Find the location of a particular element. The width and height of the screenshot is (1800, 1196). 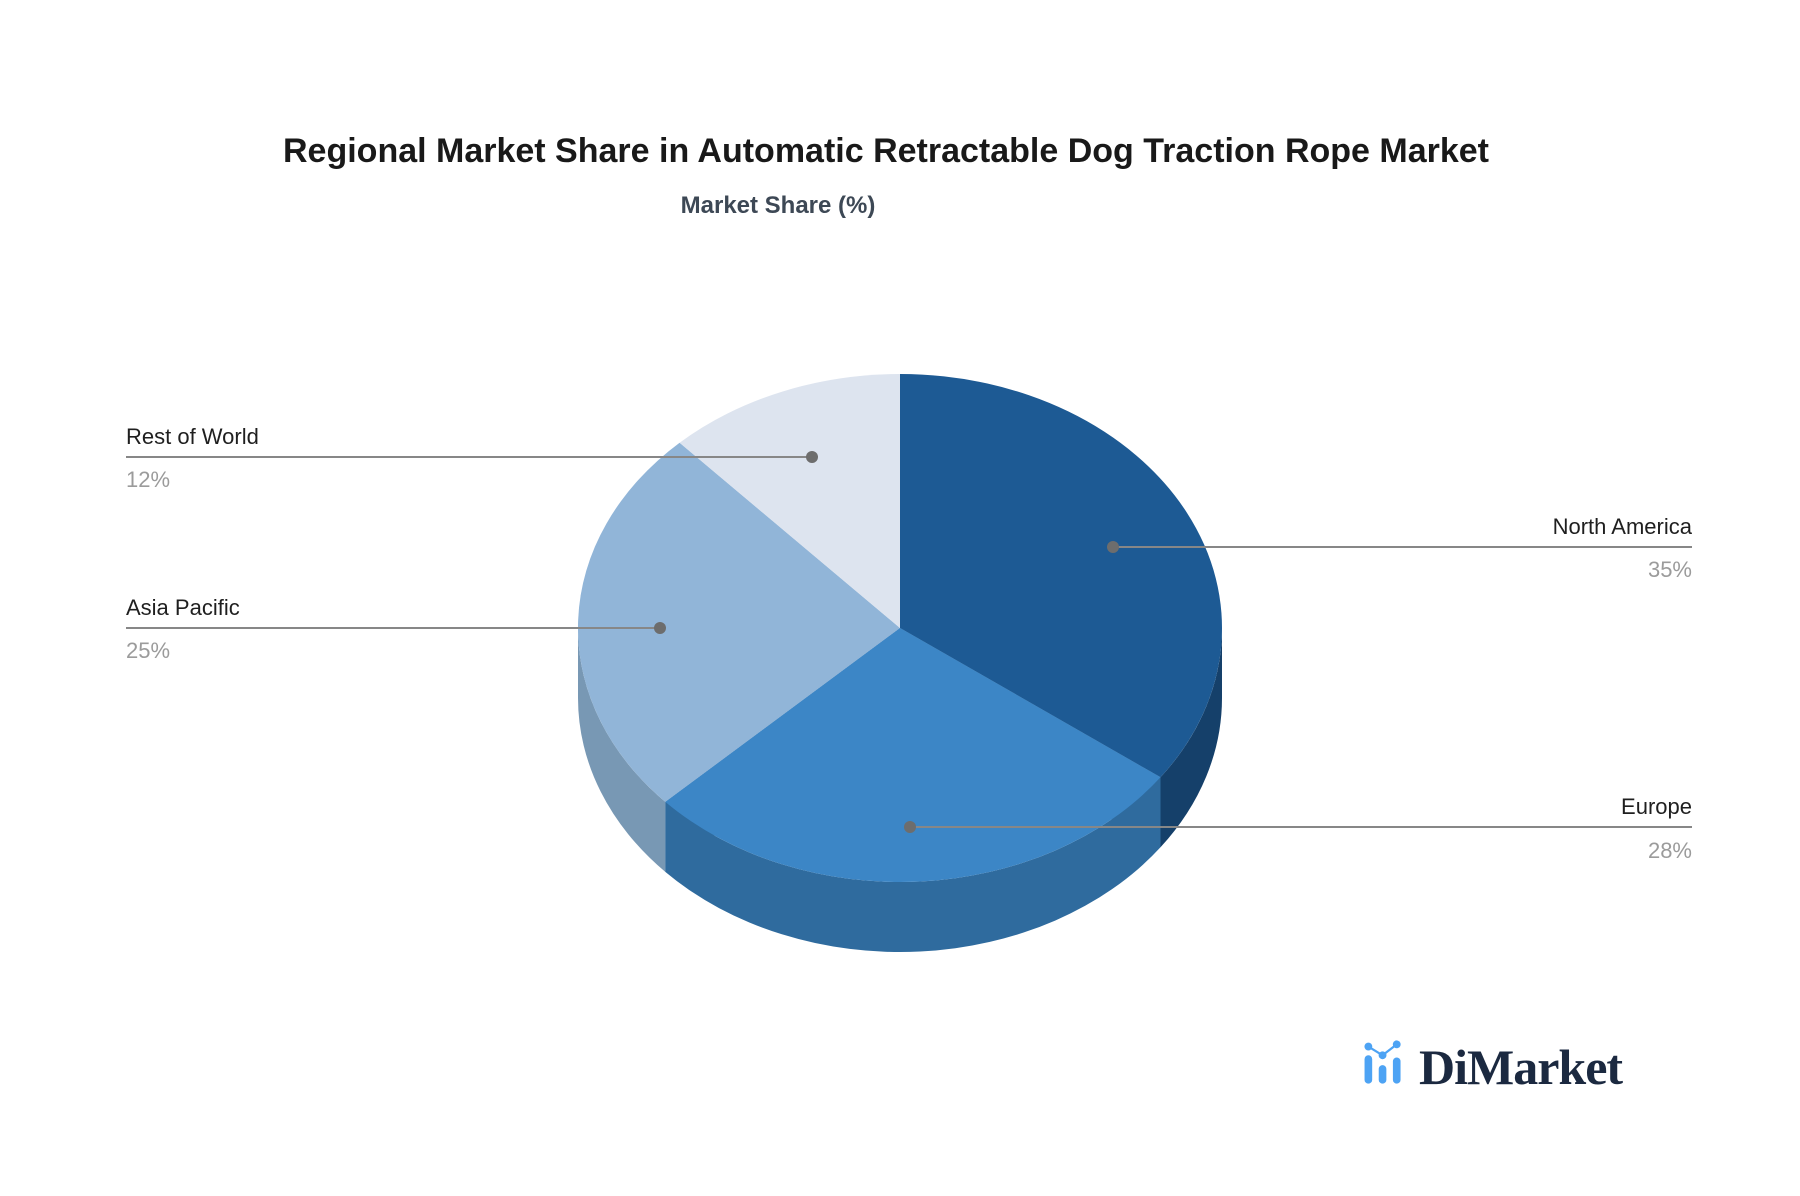

pie-slice-europe is located at coordinates (913, 755).